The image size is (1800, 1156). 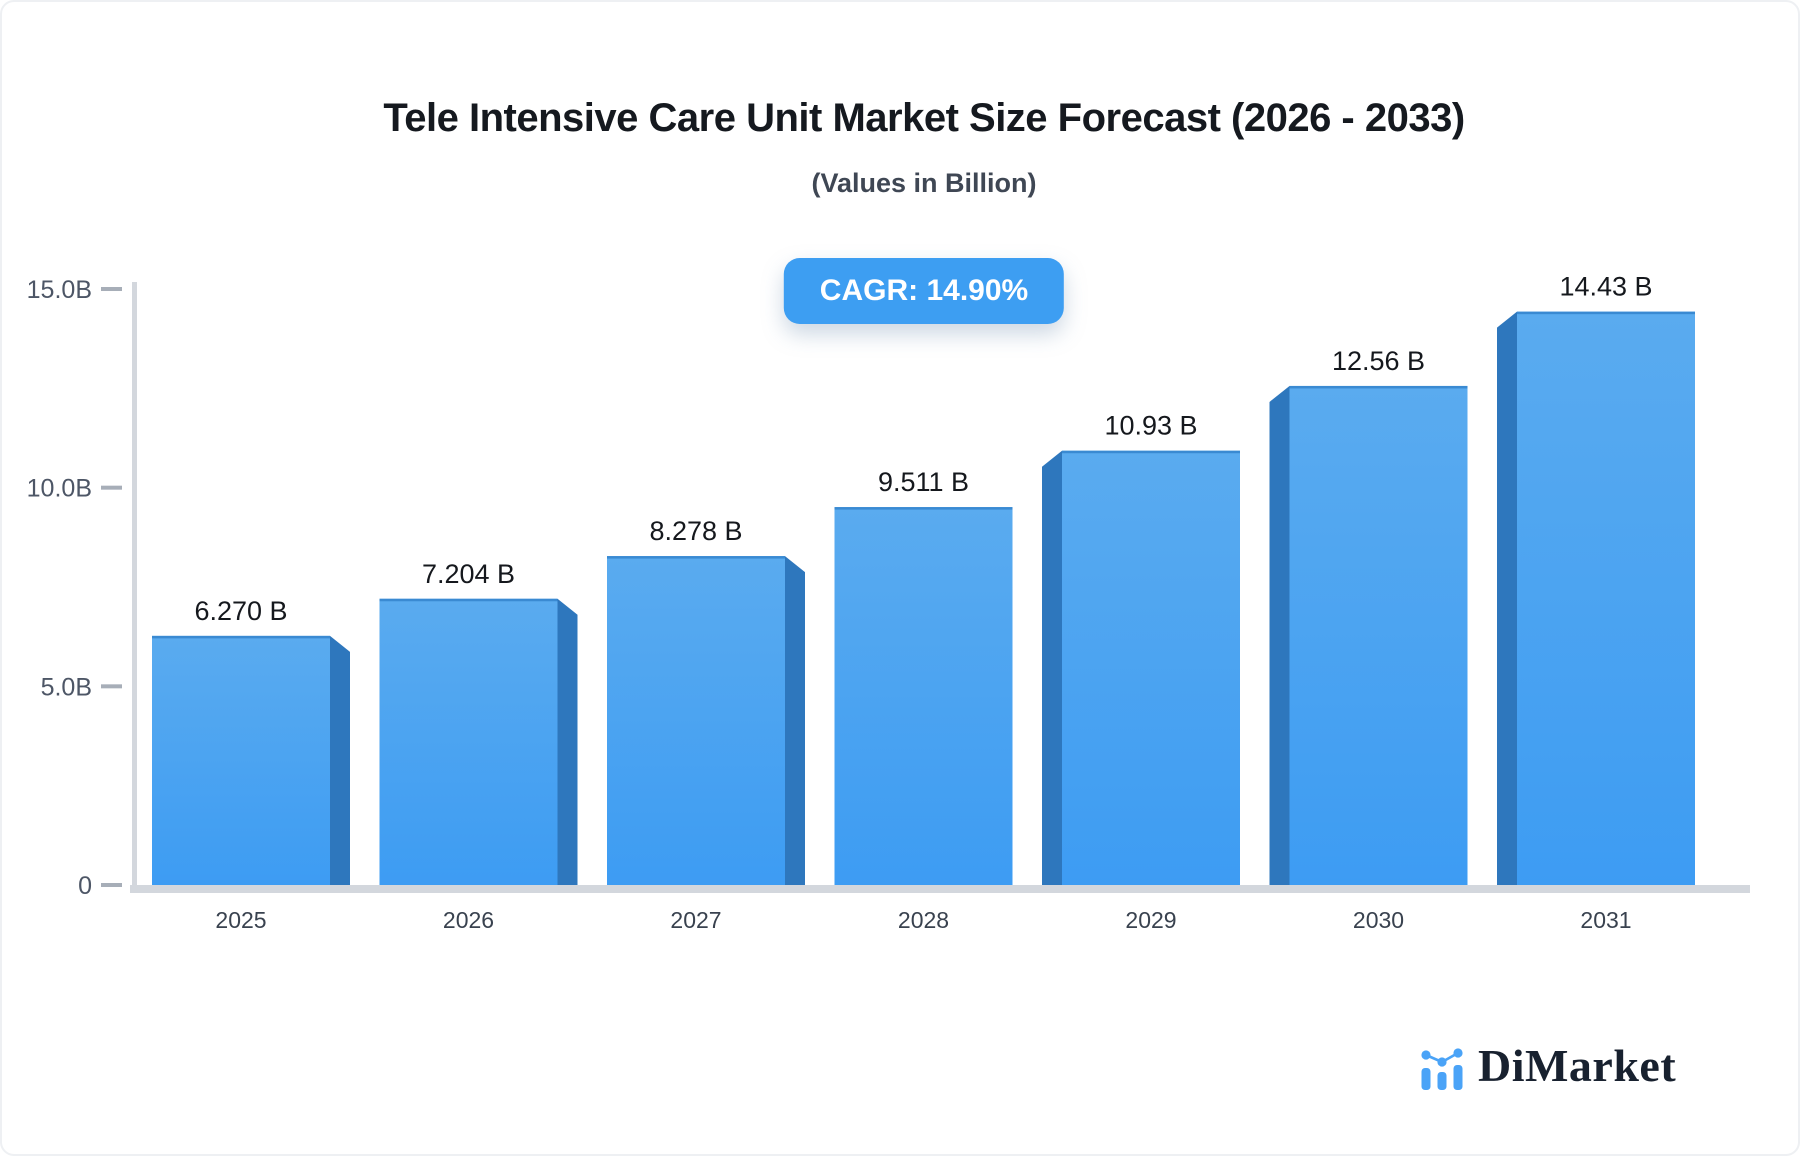 I want to click on bar-value-label: 10.93 B, so click(x=1150, y=426).